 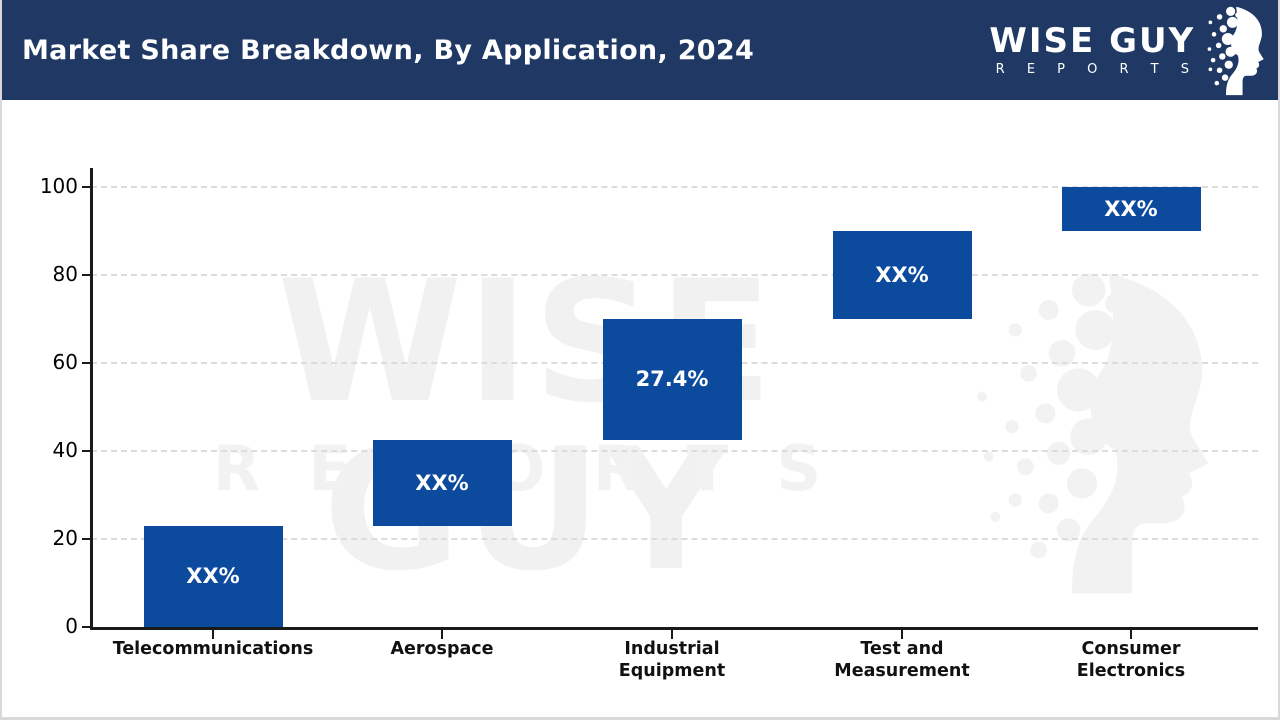 I want to click on bar-telecommunications: XX%, so click(x=213, y=576).